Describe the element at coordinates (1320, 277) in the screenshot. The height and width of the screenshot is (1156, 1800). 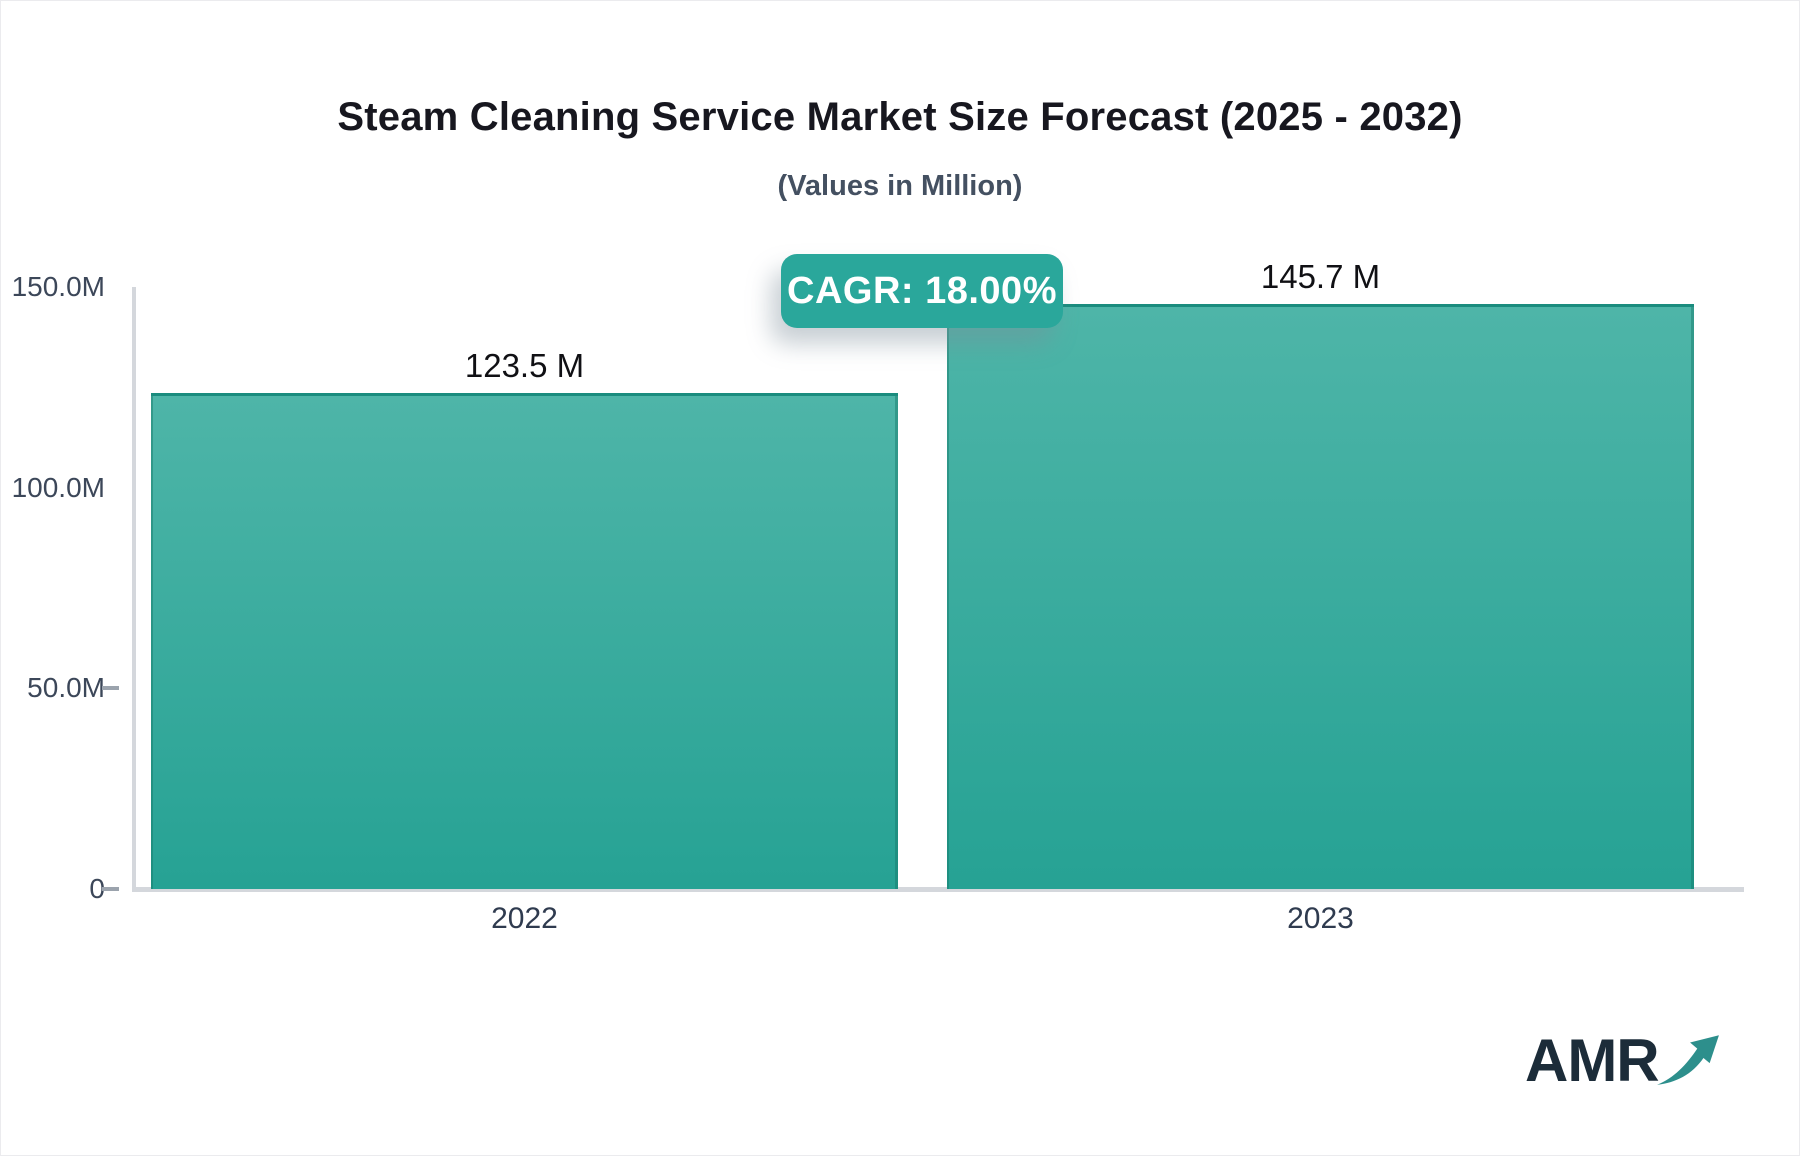
I see `bar-value-label-2023: 145.7 M` at that location.